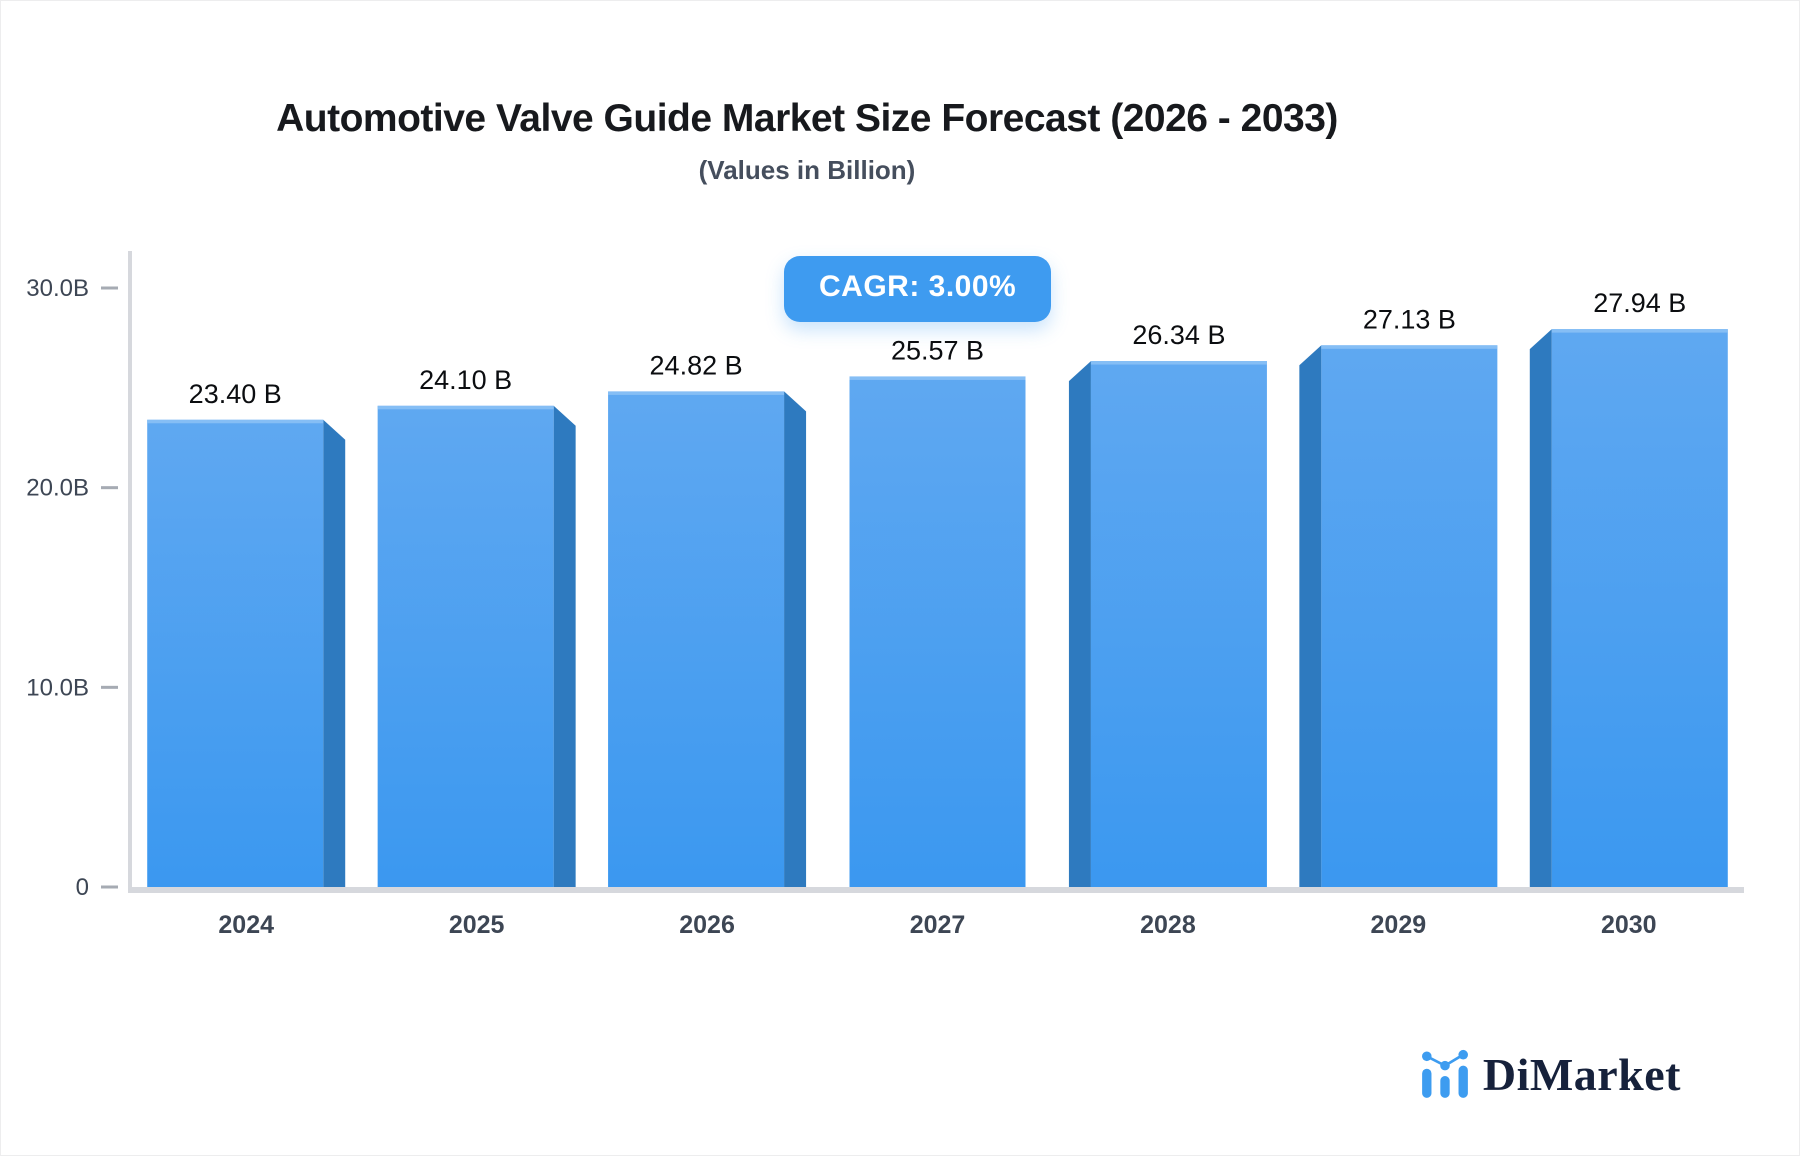 This screenshot has height=1156, width=1800. What do you see at coordinates (130, 572) in the screenshot?
I see `y-axis-line` at bounding box center [130, 572].